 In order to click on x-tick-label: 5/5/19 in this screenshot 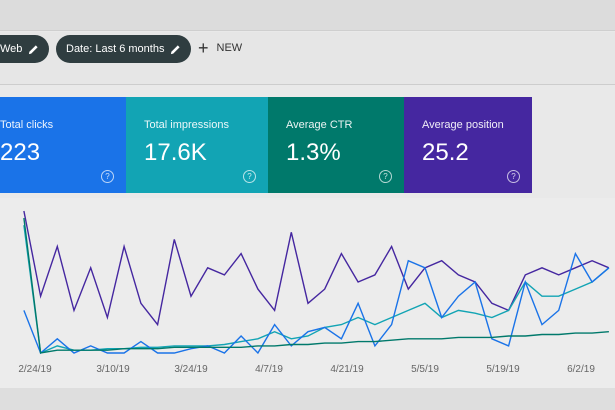, I will do `click(425, 369)`.